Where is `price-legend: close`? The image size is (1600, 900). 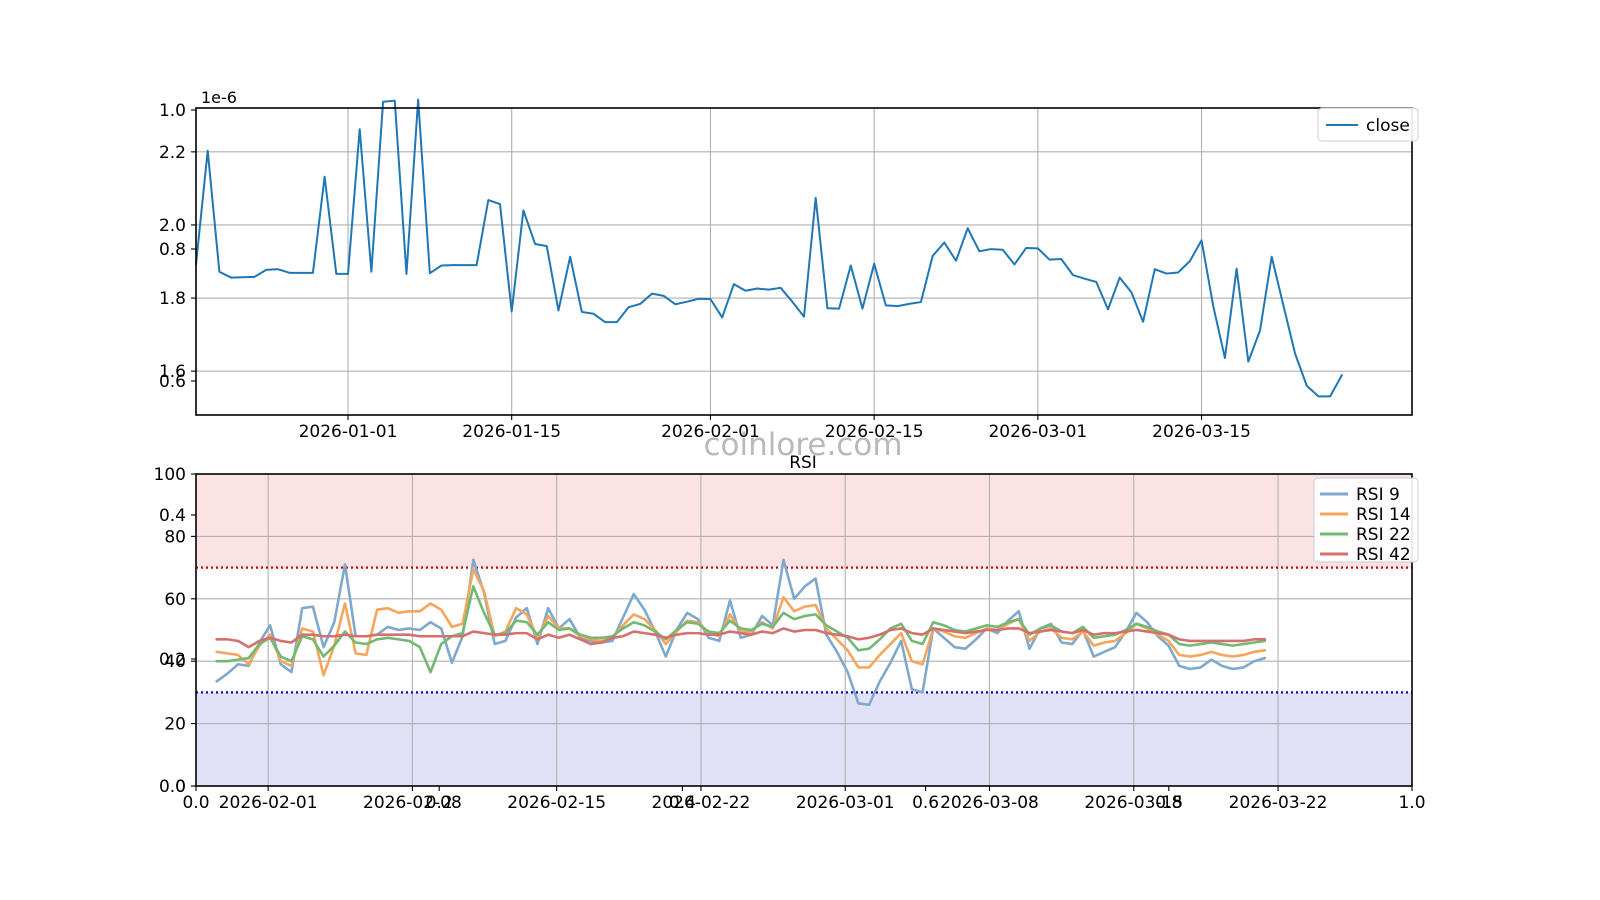
price-legend: close is located at coordinates (1368, 124).